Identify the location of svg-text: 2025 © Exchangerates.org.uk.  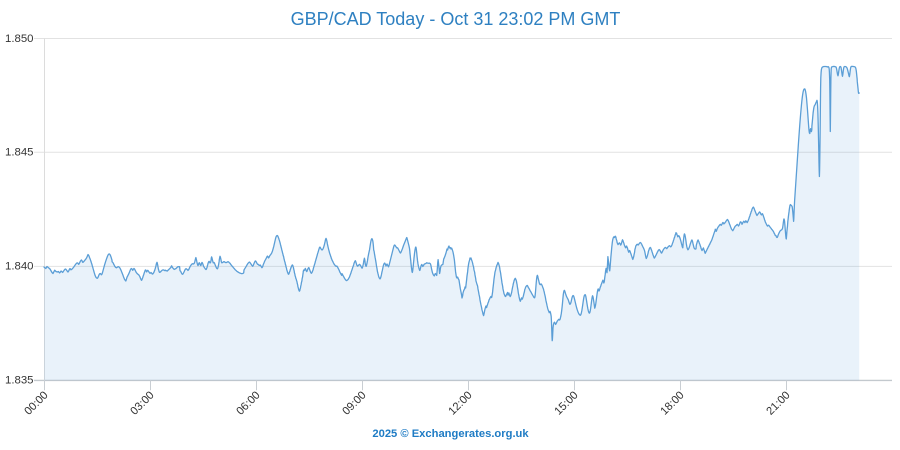
(450, 434).